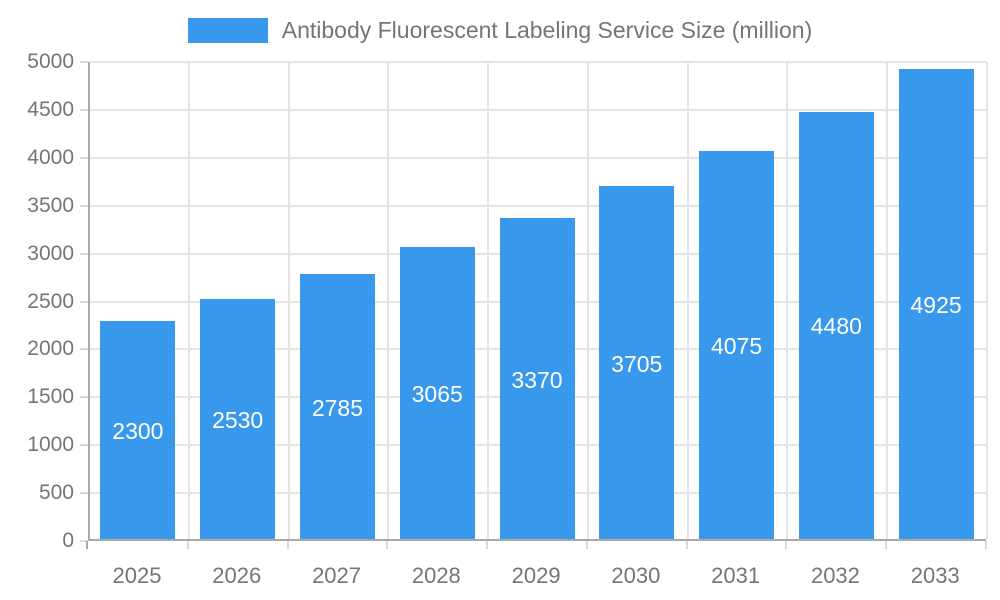 This screenshot has height=600, width=1000. Describe the element at coordinates (50, 301) in the screenshot. I see `y-axis-tick-label: 2500` at that location.